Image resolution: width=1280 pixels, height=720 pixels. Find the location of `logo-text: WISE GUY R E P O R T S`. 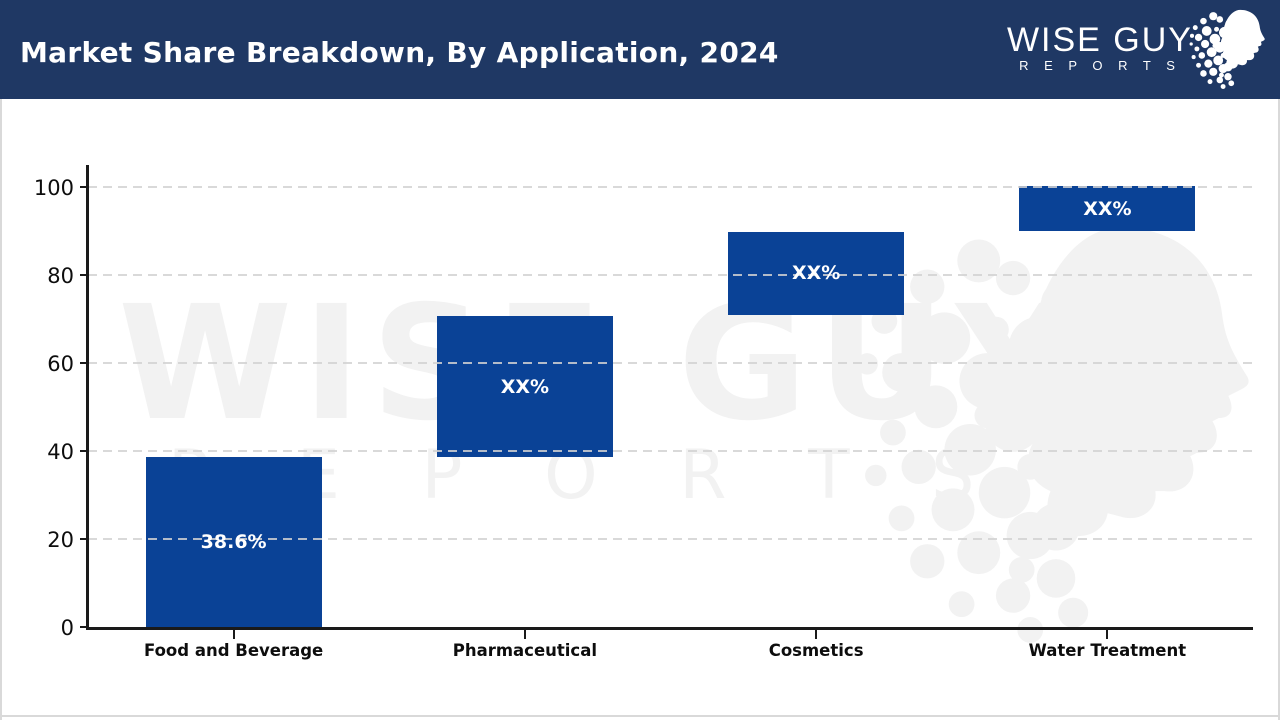

logo-text: WISE GUY R E P O R T S is located at coordinates (1100, 48).